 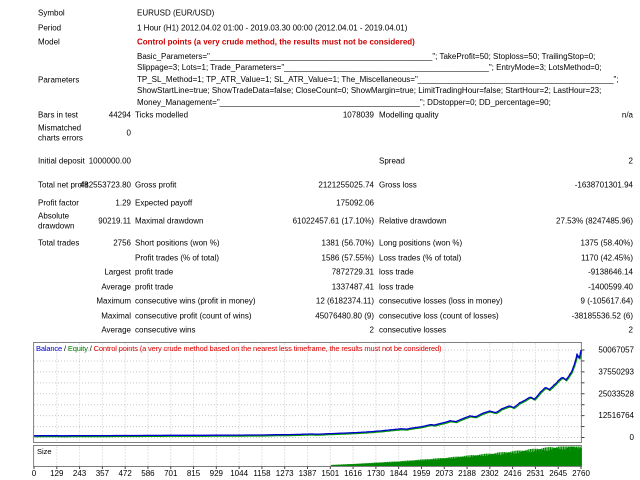 What do you see at coordinates (347, 258) in the screenshot?
I see `profit-trades-value: 1586 (57.55%)` at bounding box center [347, 258].